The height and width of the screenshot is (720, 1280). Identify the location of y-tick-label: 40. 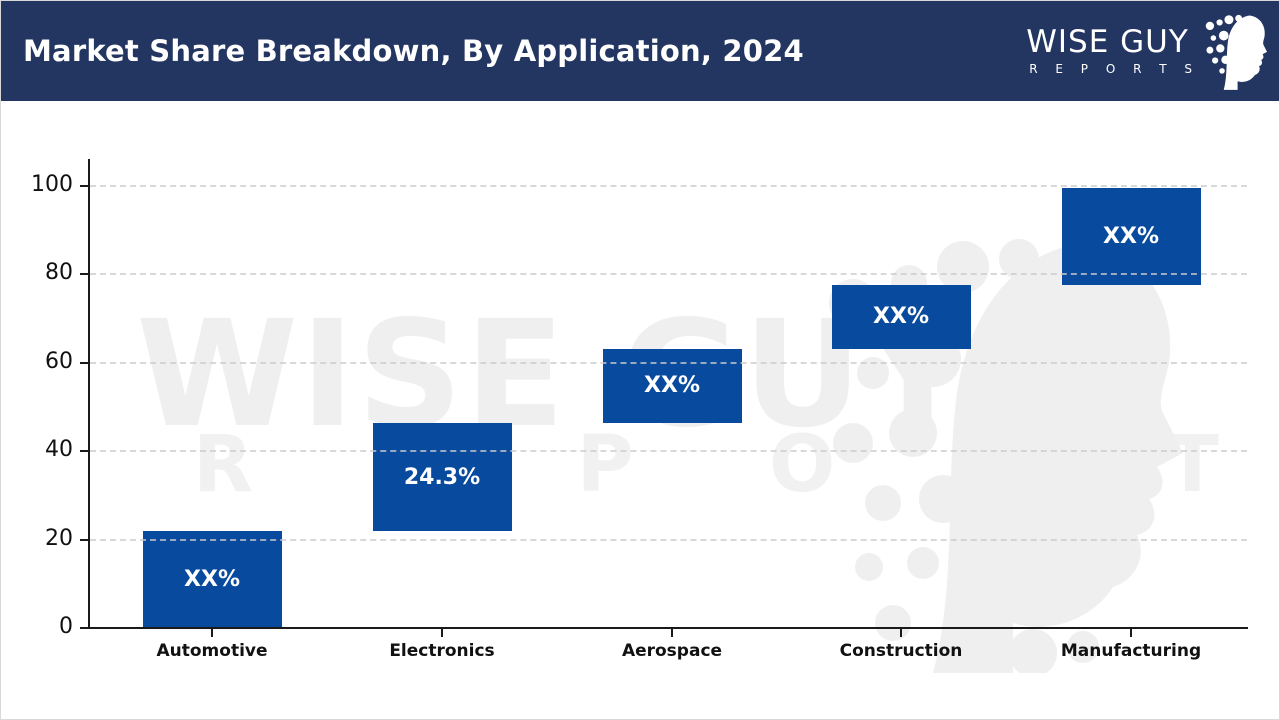
(59, 450).